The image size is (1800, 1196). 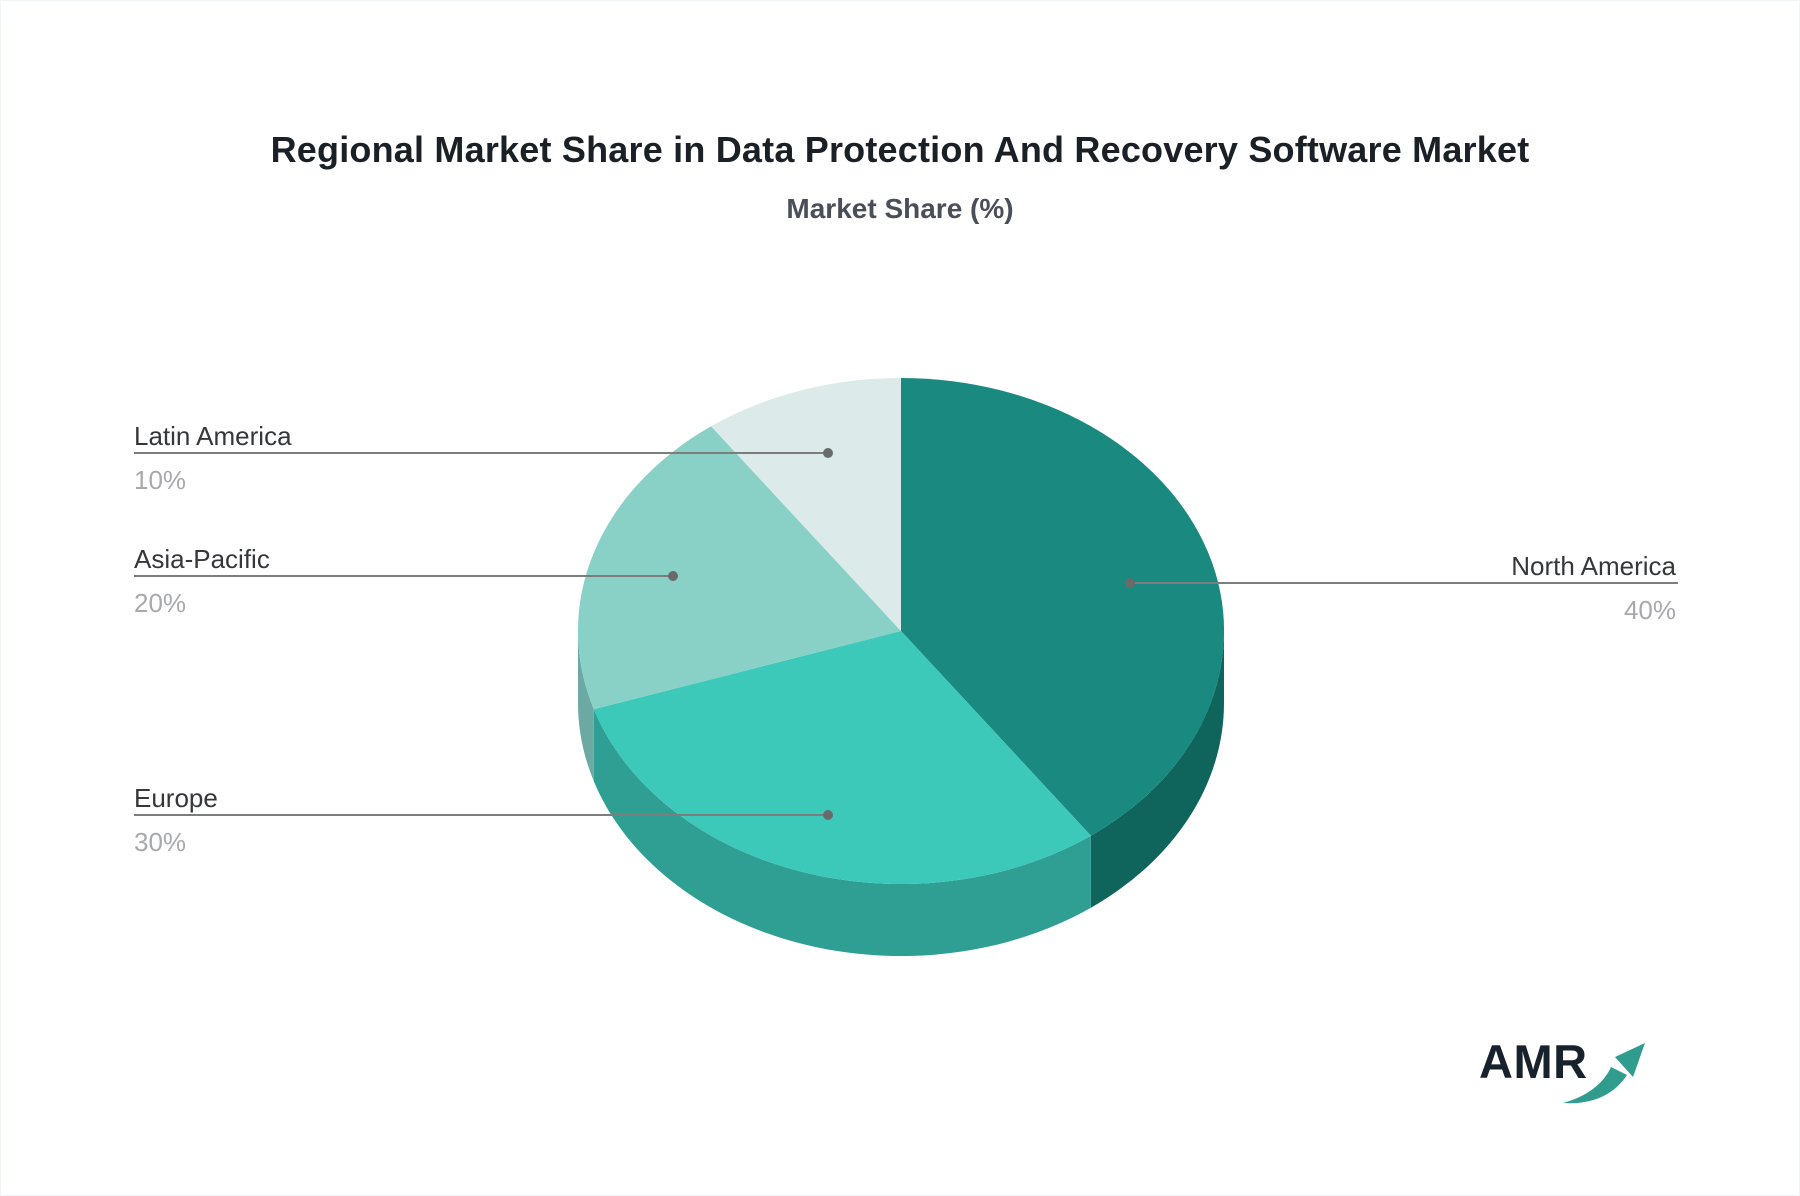 I want to click on pie-slice-asia-pacific, so click(x=739, y=568).